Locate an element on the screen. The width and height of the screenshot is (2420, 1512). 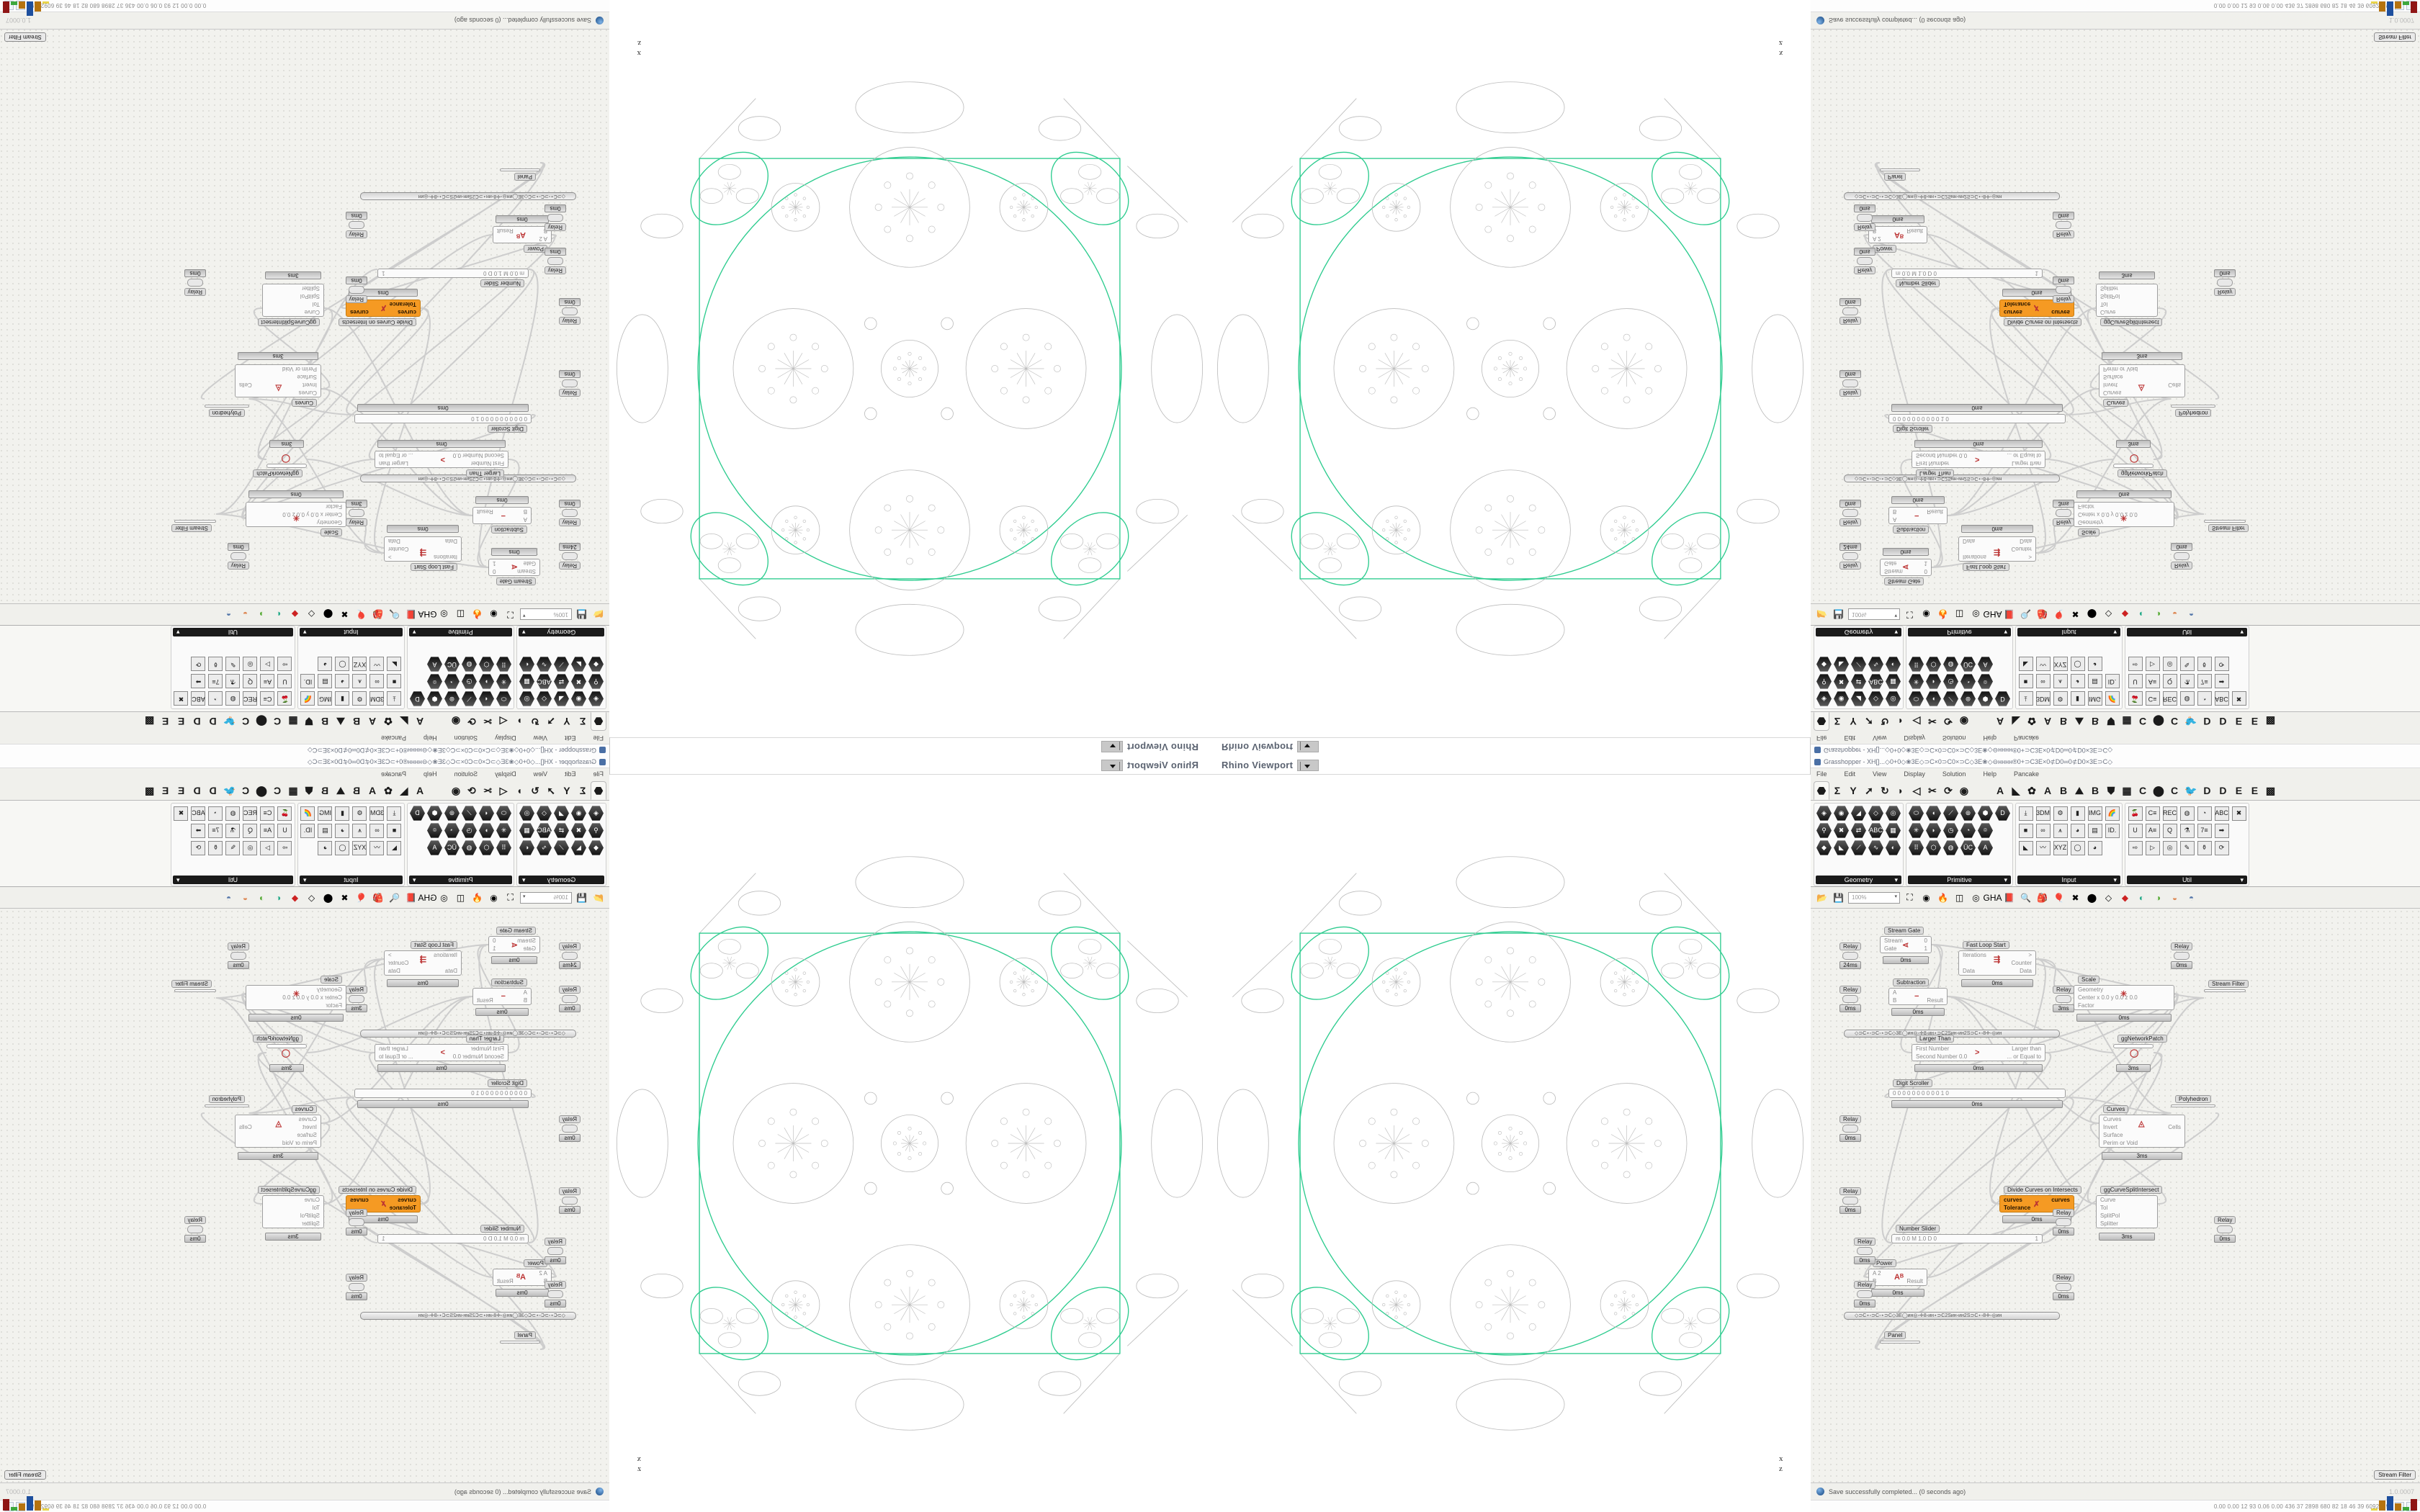
bake-flame-icon: 🔥 is located at coordinates (477, 897).